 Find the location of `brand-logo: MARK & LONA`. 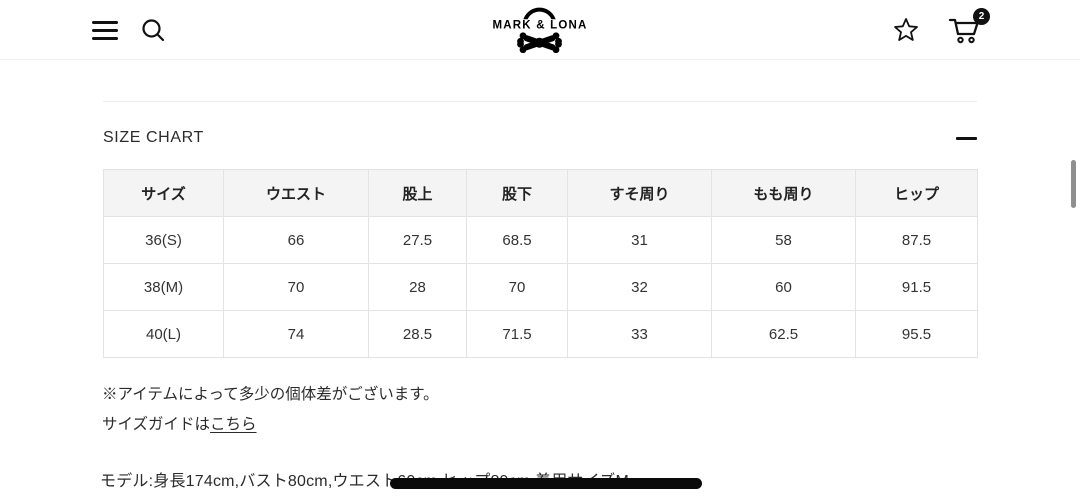

brand-logo: MARK & LONA is located at coordinates (540, 30).